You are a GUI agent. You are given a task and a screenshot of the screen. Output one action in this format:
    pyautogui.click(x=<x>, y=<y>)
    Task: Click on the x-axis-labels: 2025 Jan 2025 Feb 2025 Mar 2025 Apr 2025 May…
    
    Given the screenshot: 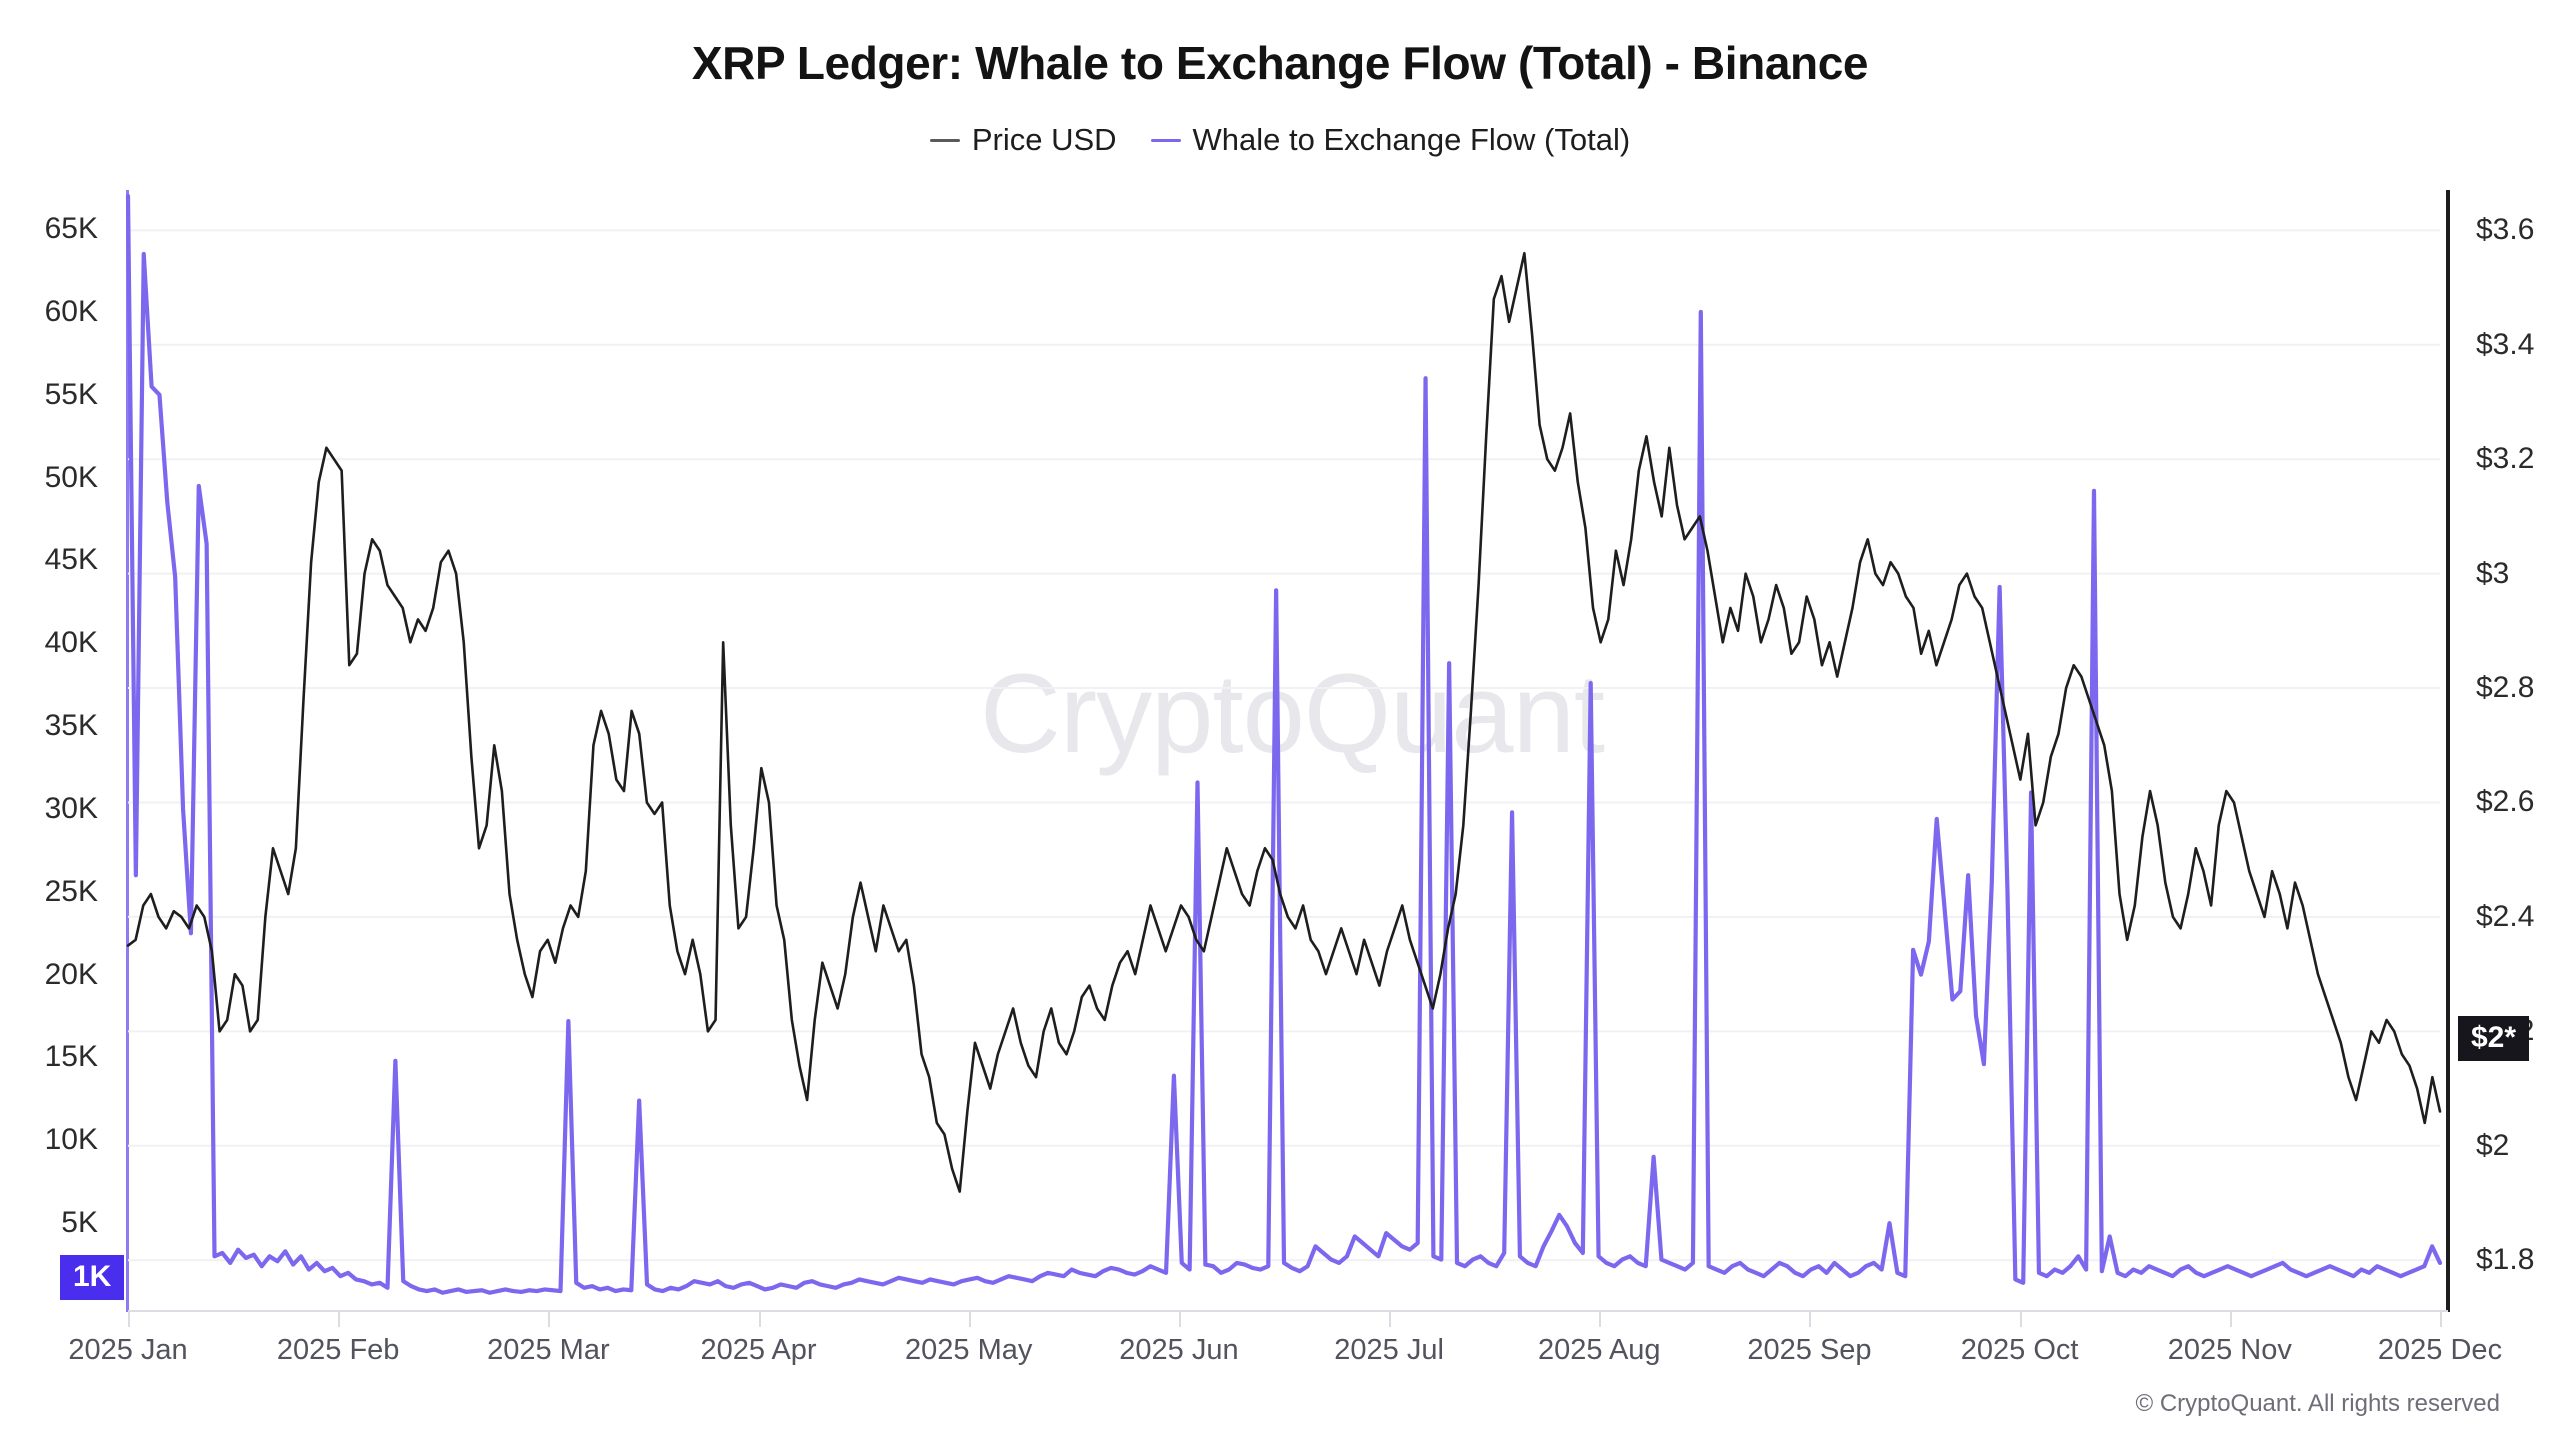 What is the action you would take?
    pyautogui.click(x=1280, y=1358)
    